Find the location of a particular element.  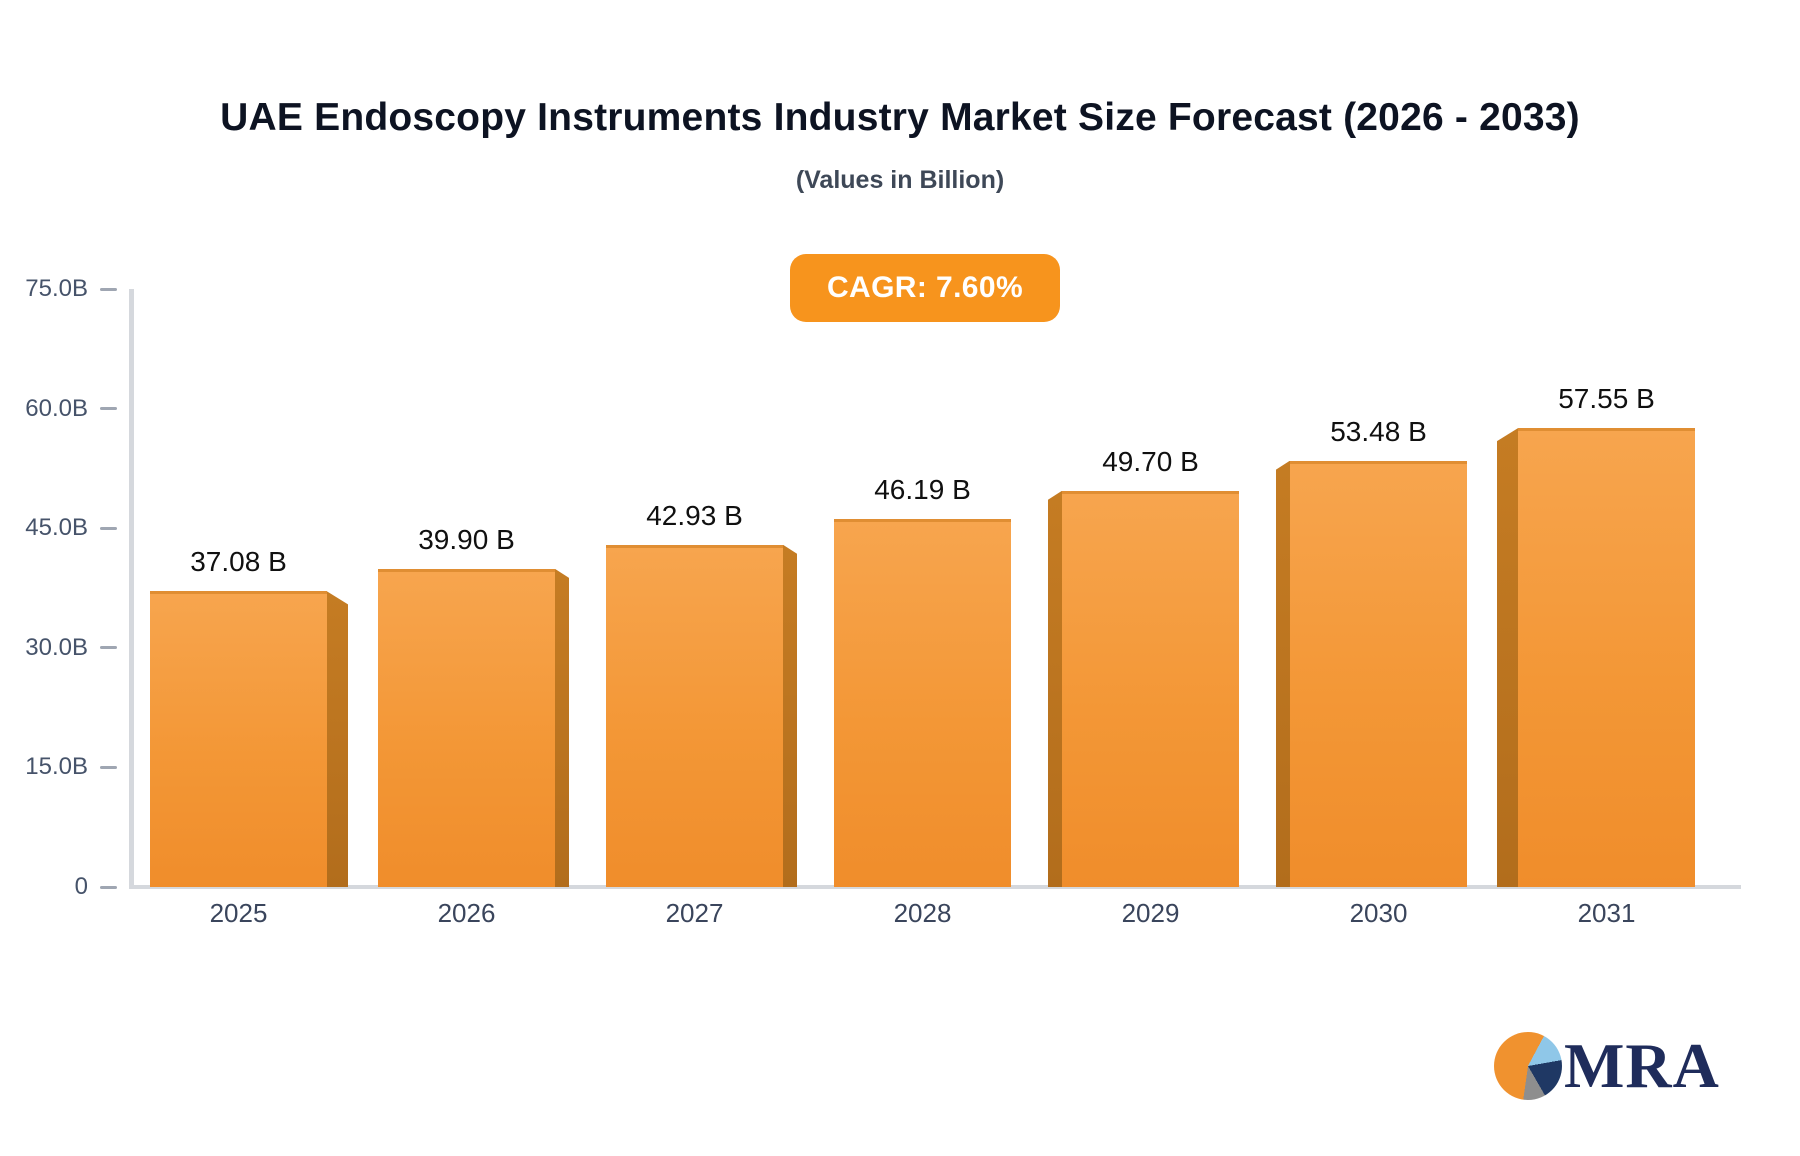

cagr-badge: CAGR: 7.60% is located at coordinates (925, 288).